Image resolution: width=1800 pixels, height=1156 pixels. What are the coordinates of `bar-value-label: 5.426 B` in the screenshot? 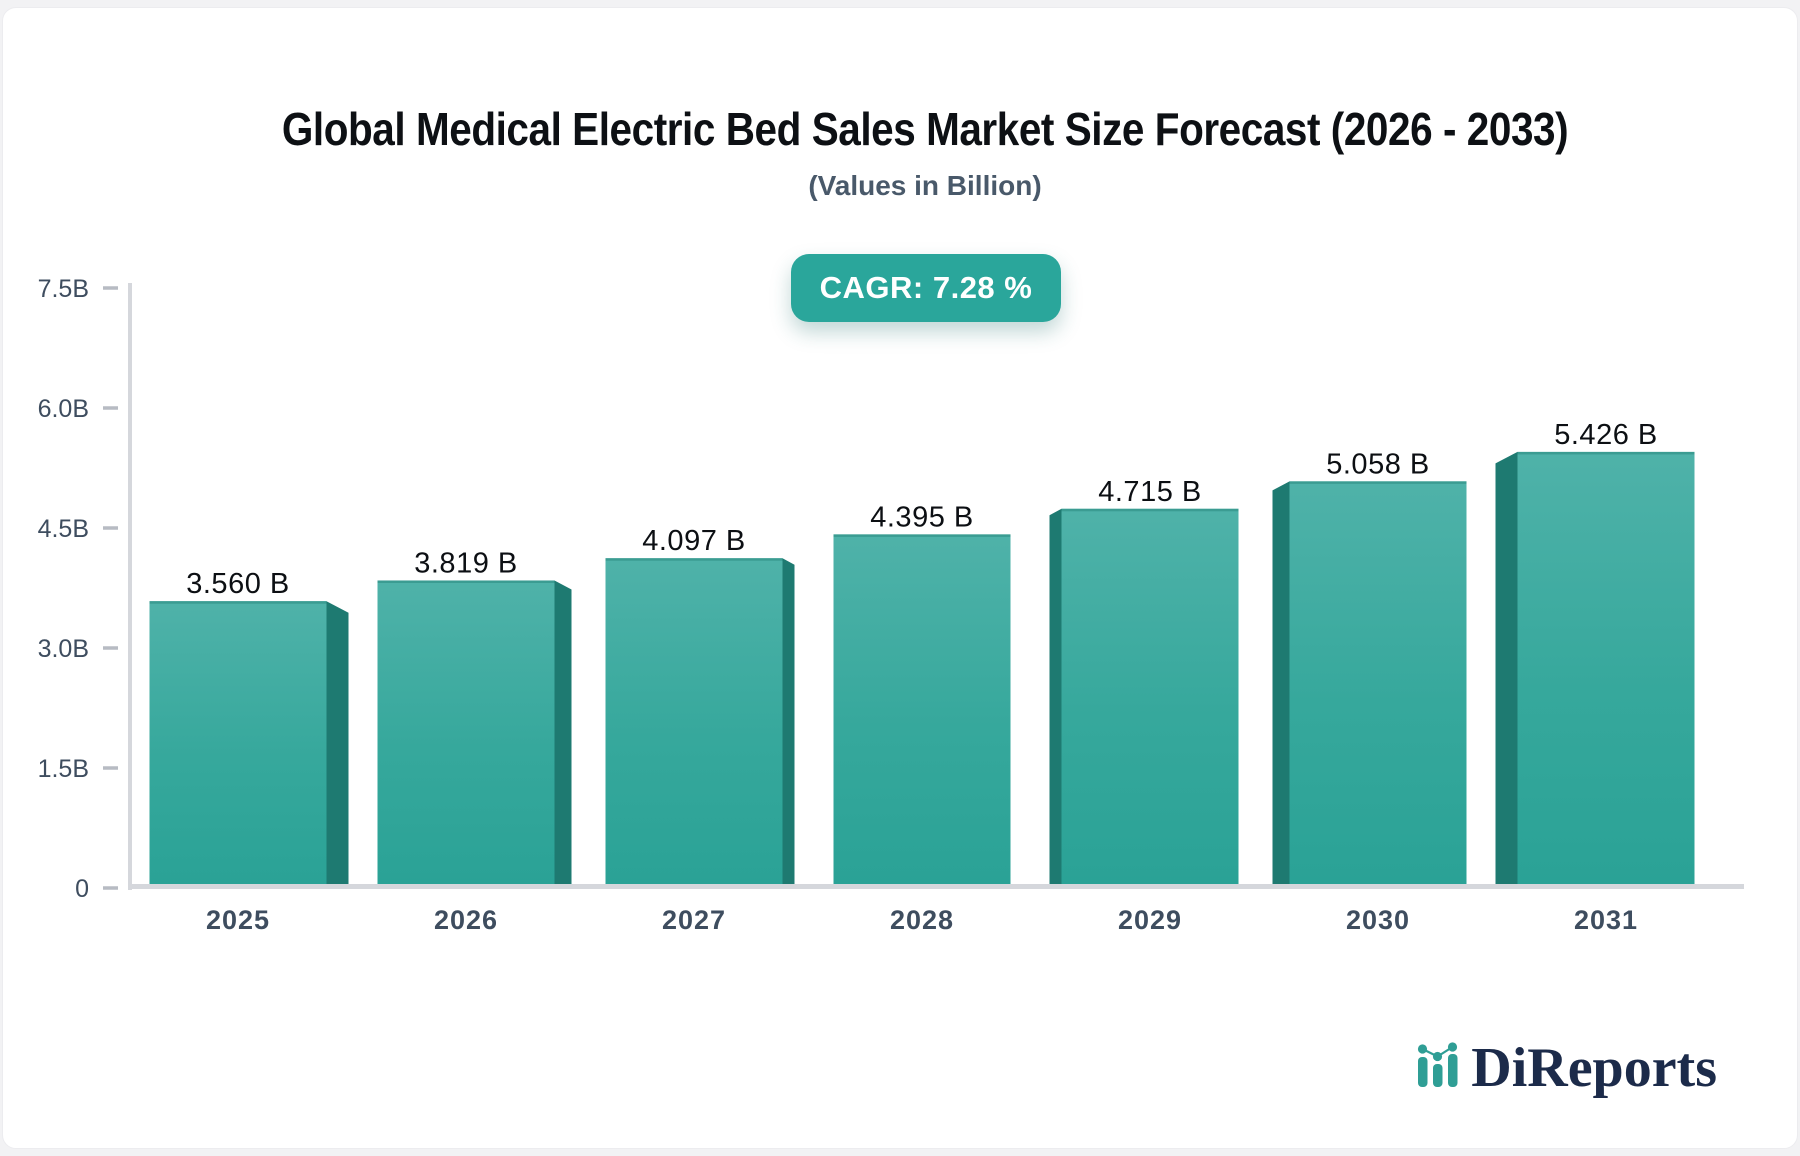 It's located at (1605, 435).